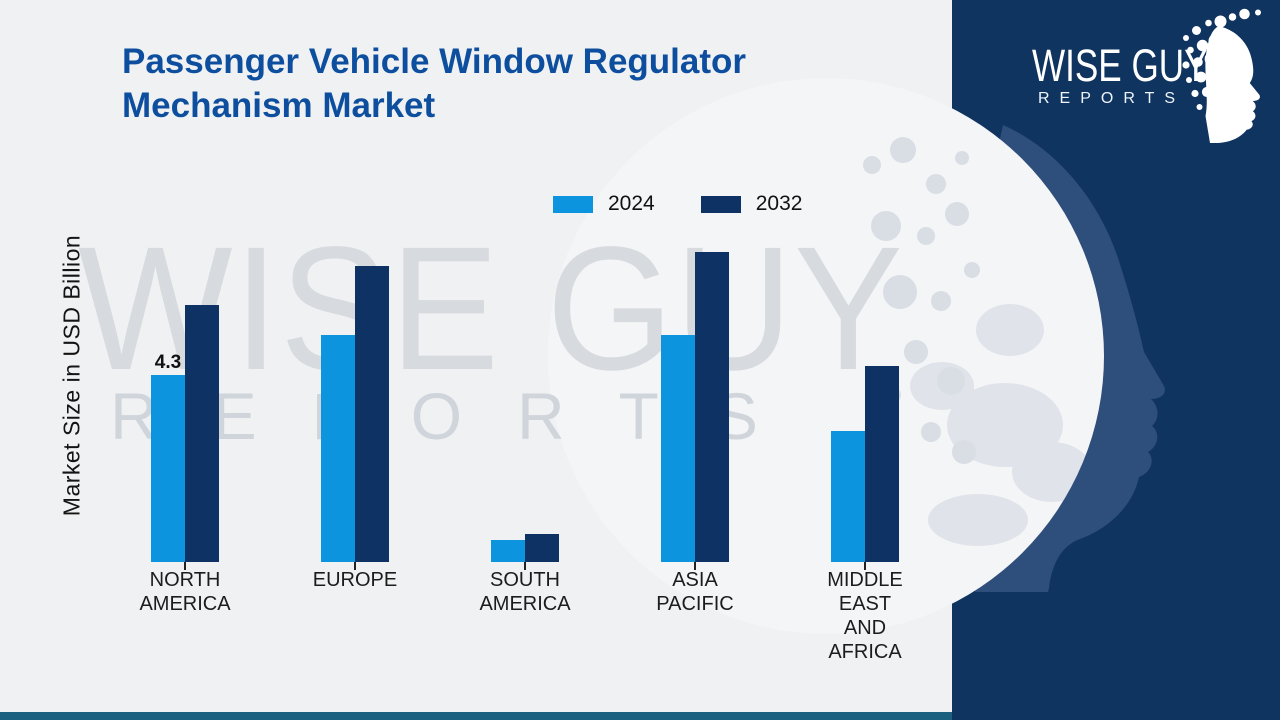  What do you see at coordinates (168, 468) in the screenshot?
I see `bar-2024-north-america` at bounding box center [168, 468].